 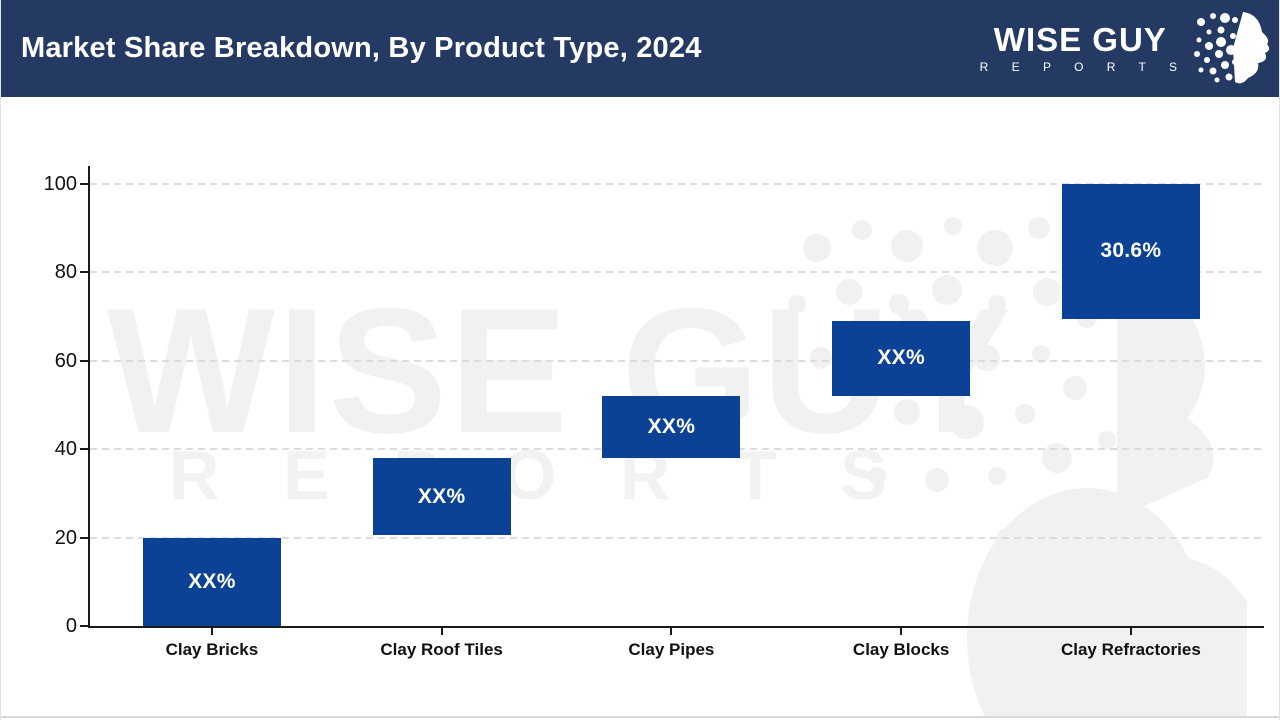 I want to click on logo-face-icon, so click(x=1232, y=48).